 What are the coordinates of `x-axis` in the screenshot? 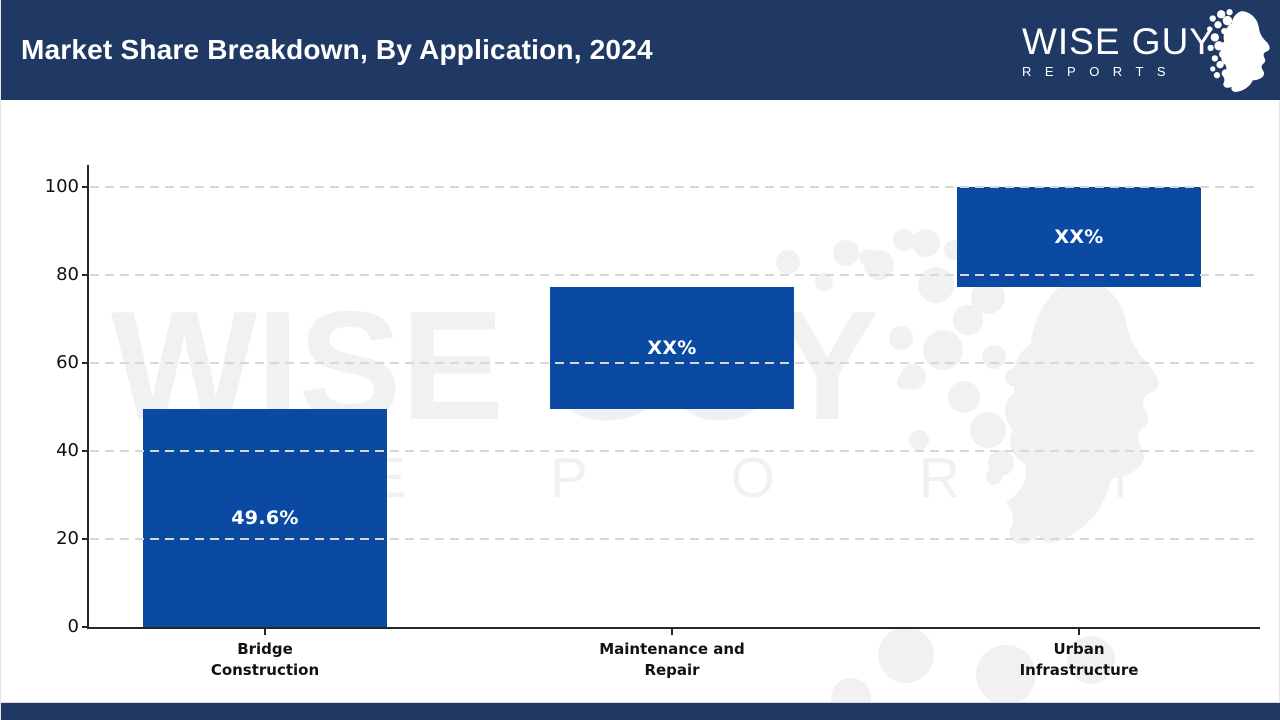 It's located at (673, 628).